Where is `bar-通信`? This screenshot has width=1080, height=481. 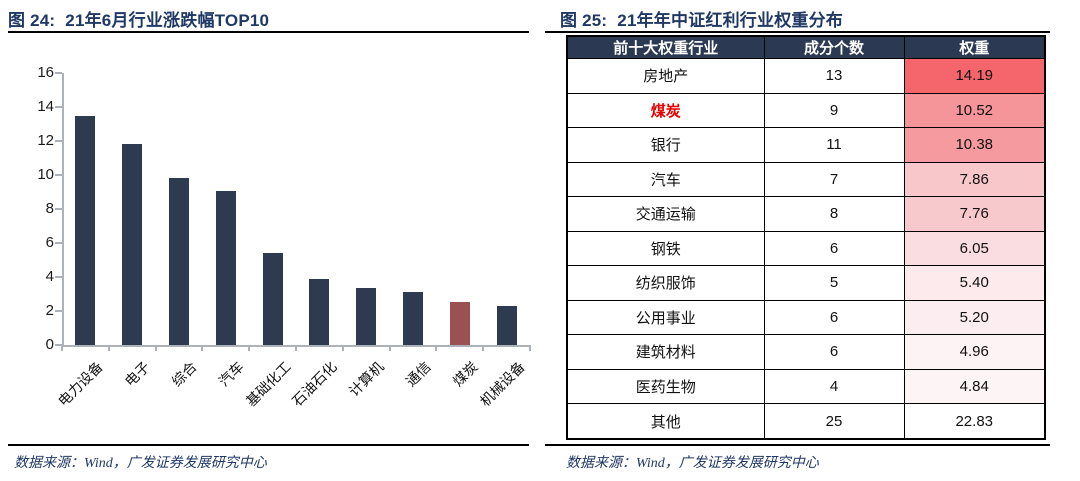 bar-通信 is located at coordinates (413, 318).